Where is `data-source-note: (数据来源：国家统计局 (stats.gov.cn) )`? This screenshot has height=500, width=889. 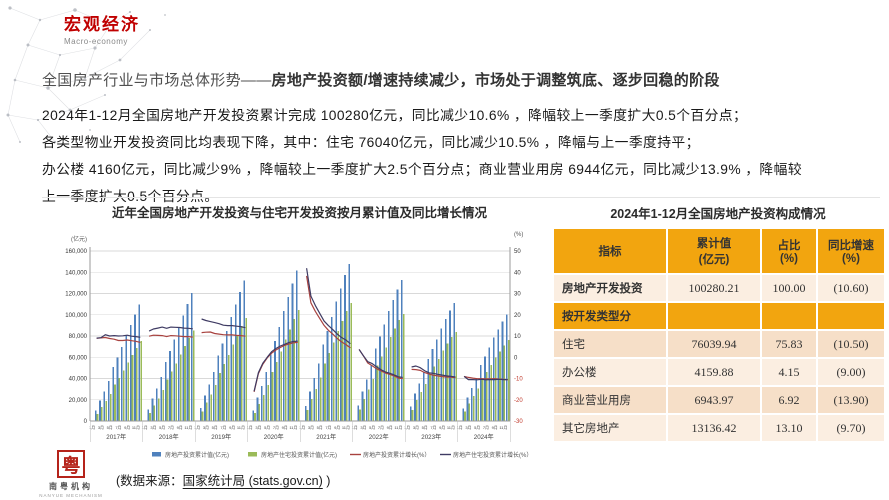 data-source-note: (数据来源：国家统计局 (stats.gov.cn) ) is located at coordinates (223, 479).